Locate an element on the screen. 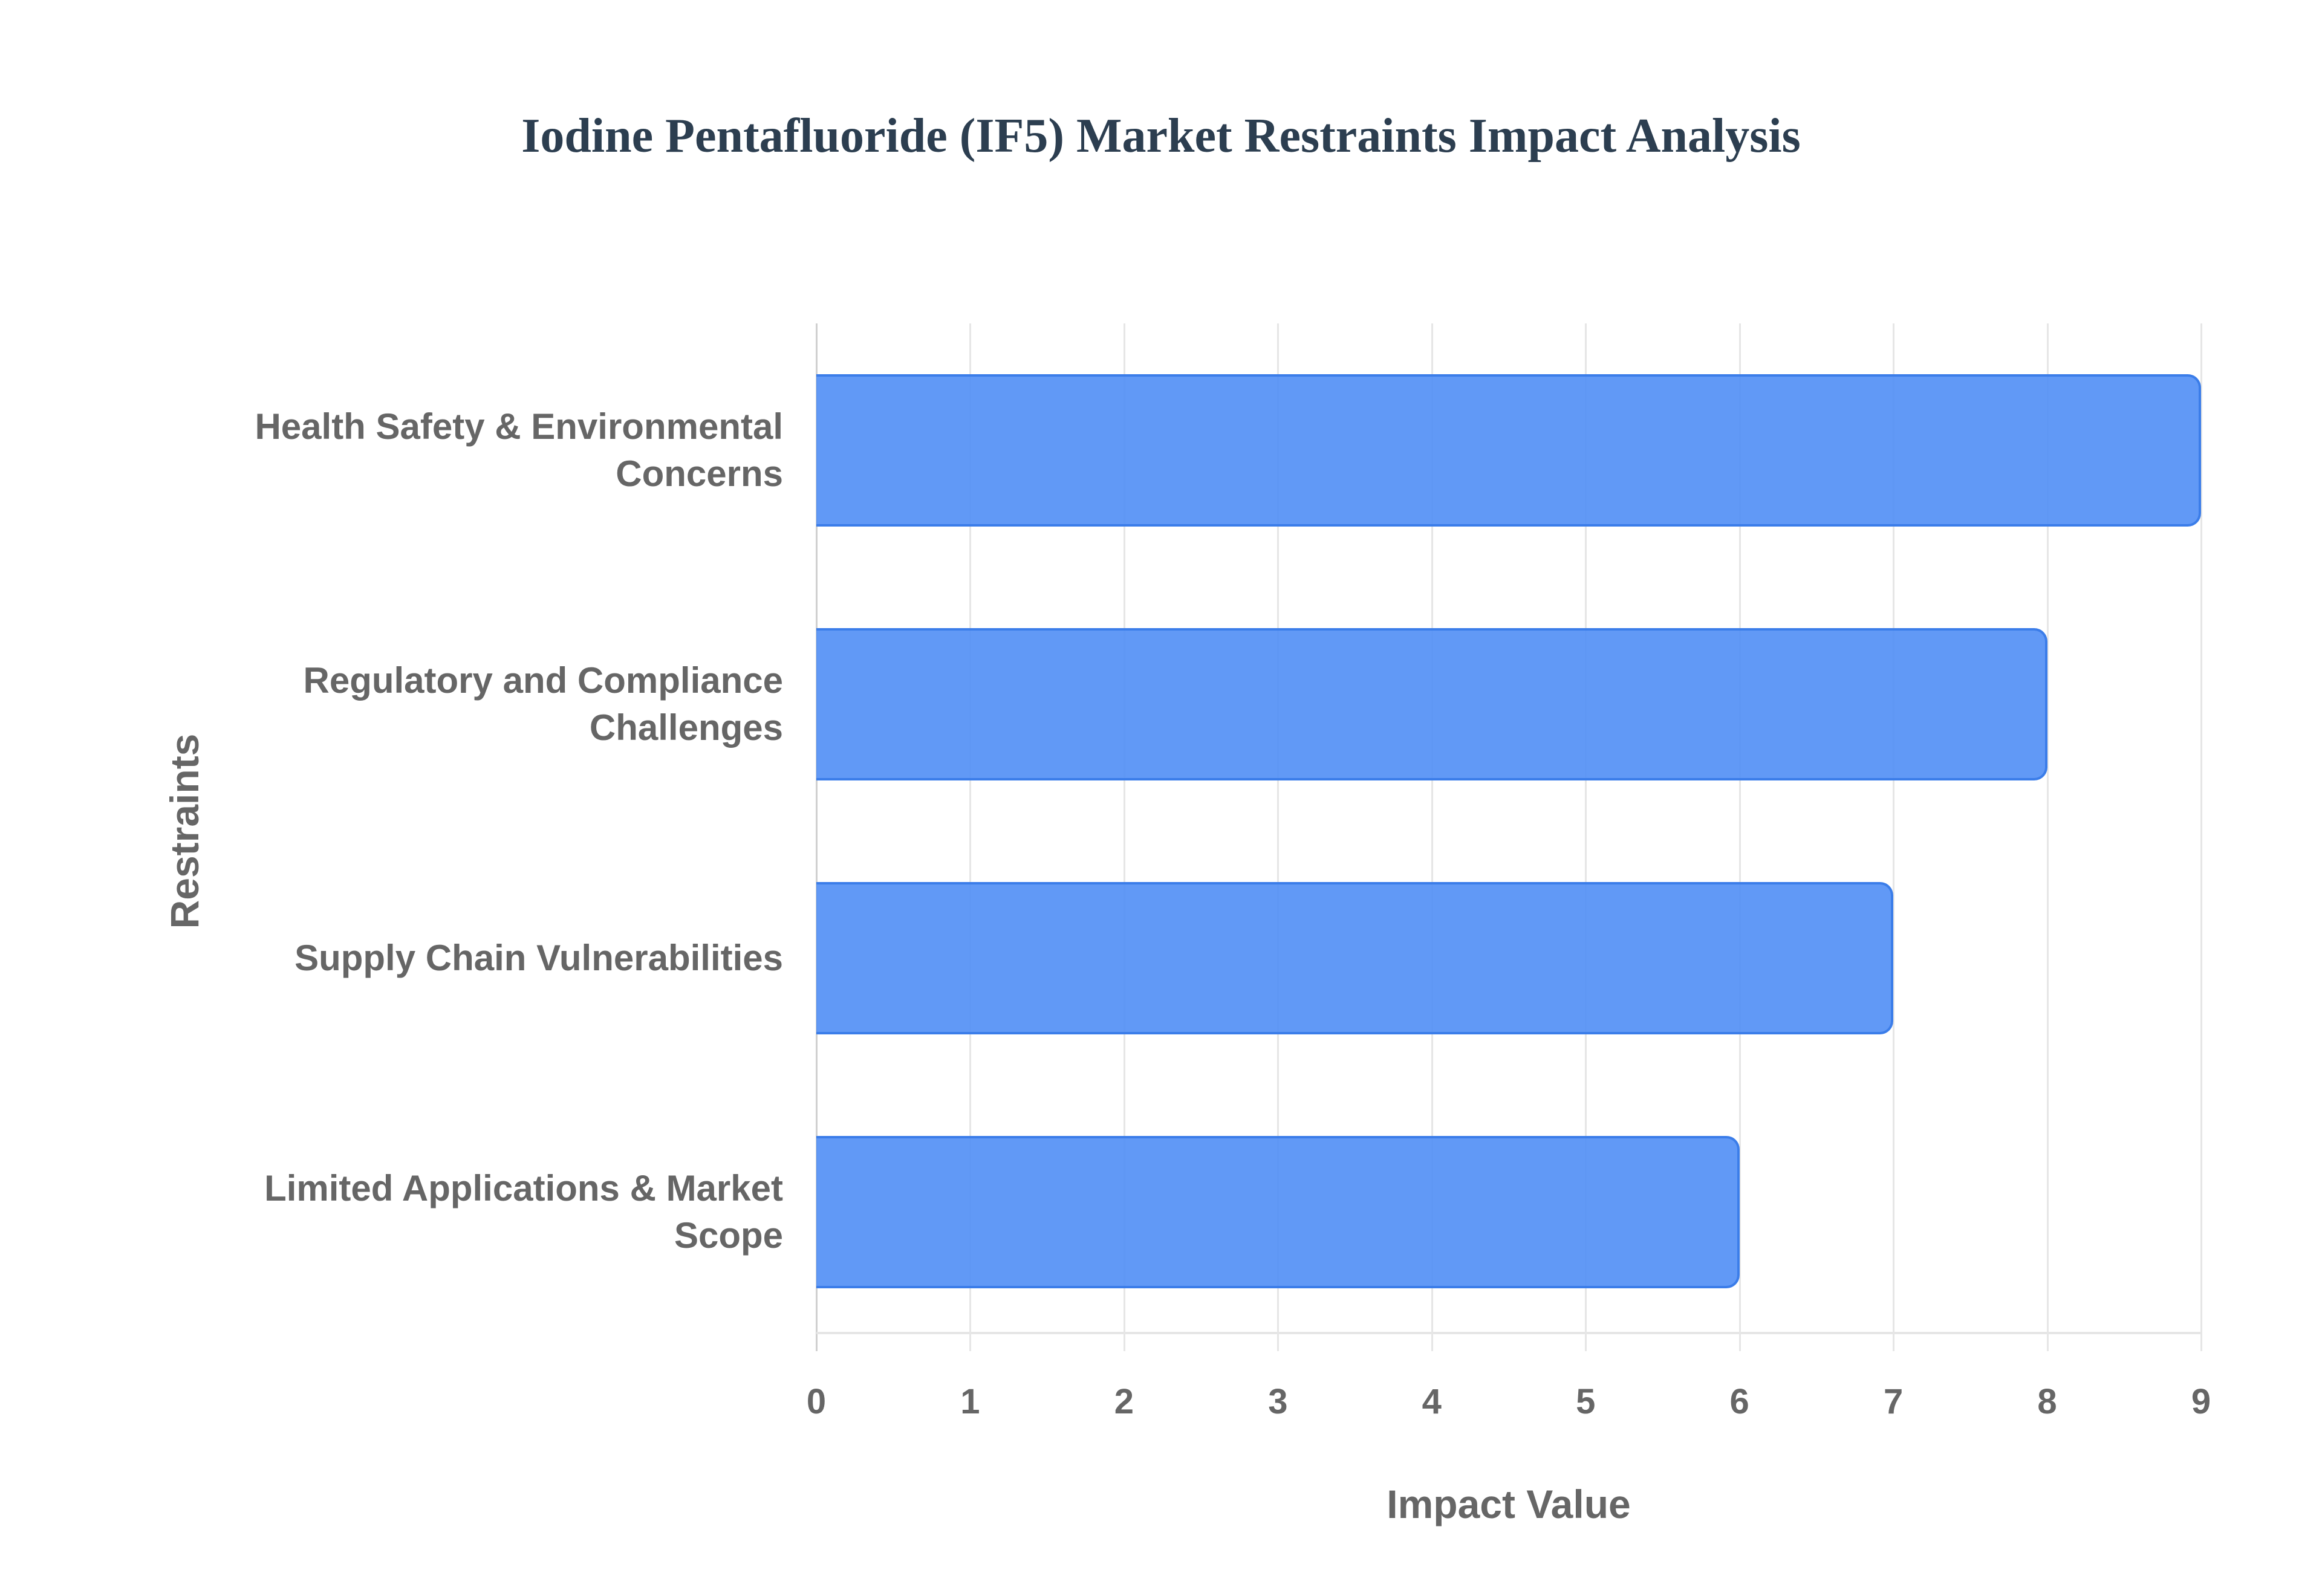 The width and height of the screenshot is (2322, 1596). y-axis-title: Restraints is located at coordinates (184, 831).